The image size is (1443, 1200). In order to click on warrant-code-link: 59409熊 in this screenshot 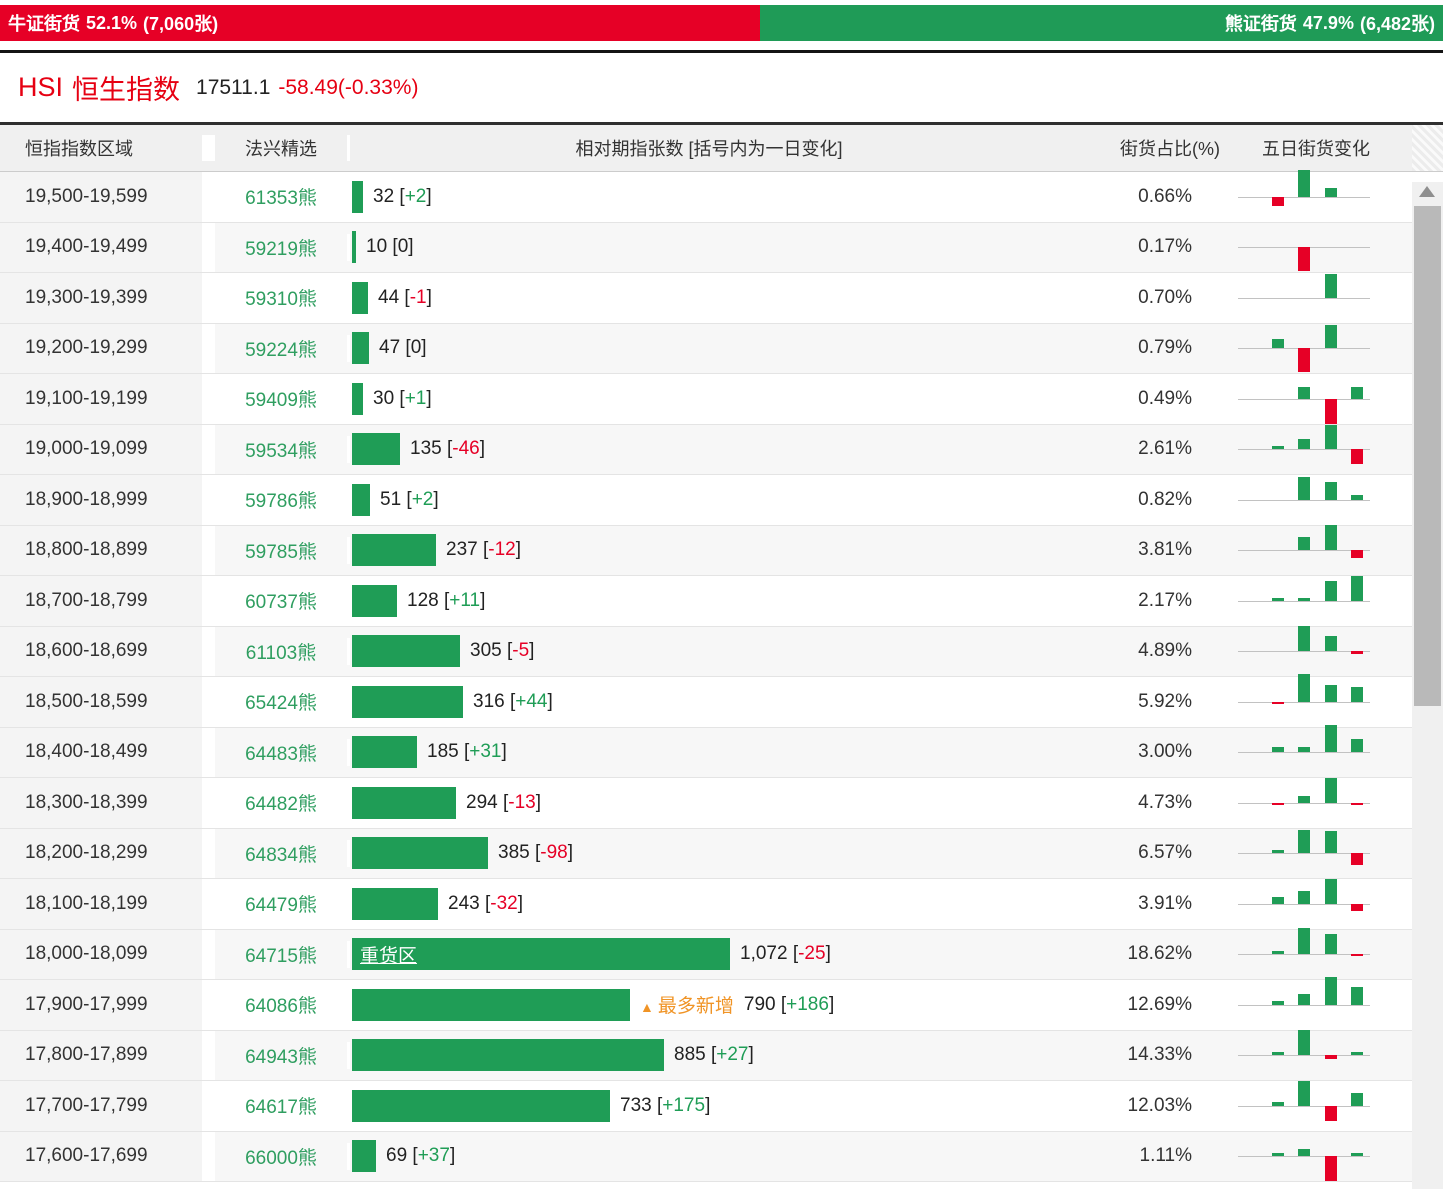, I will do `click(281, 401)`.